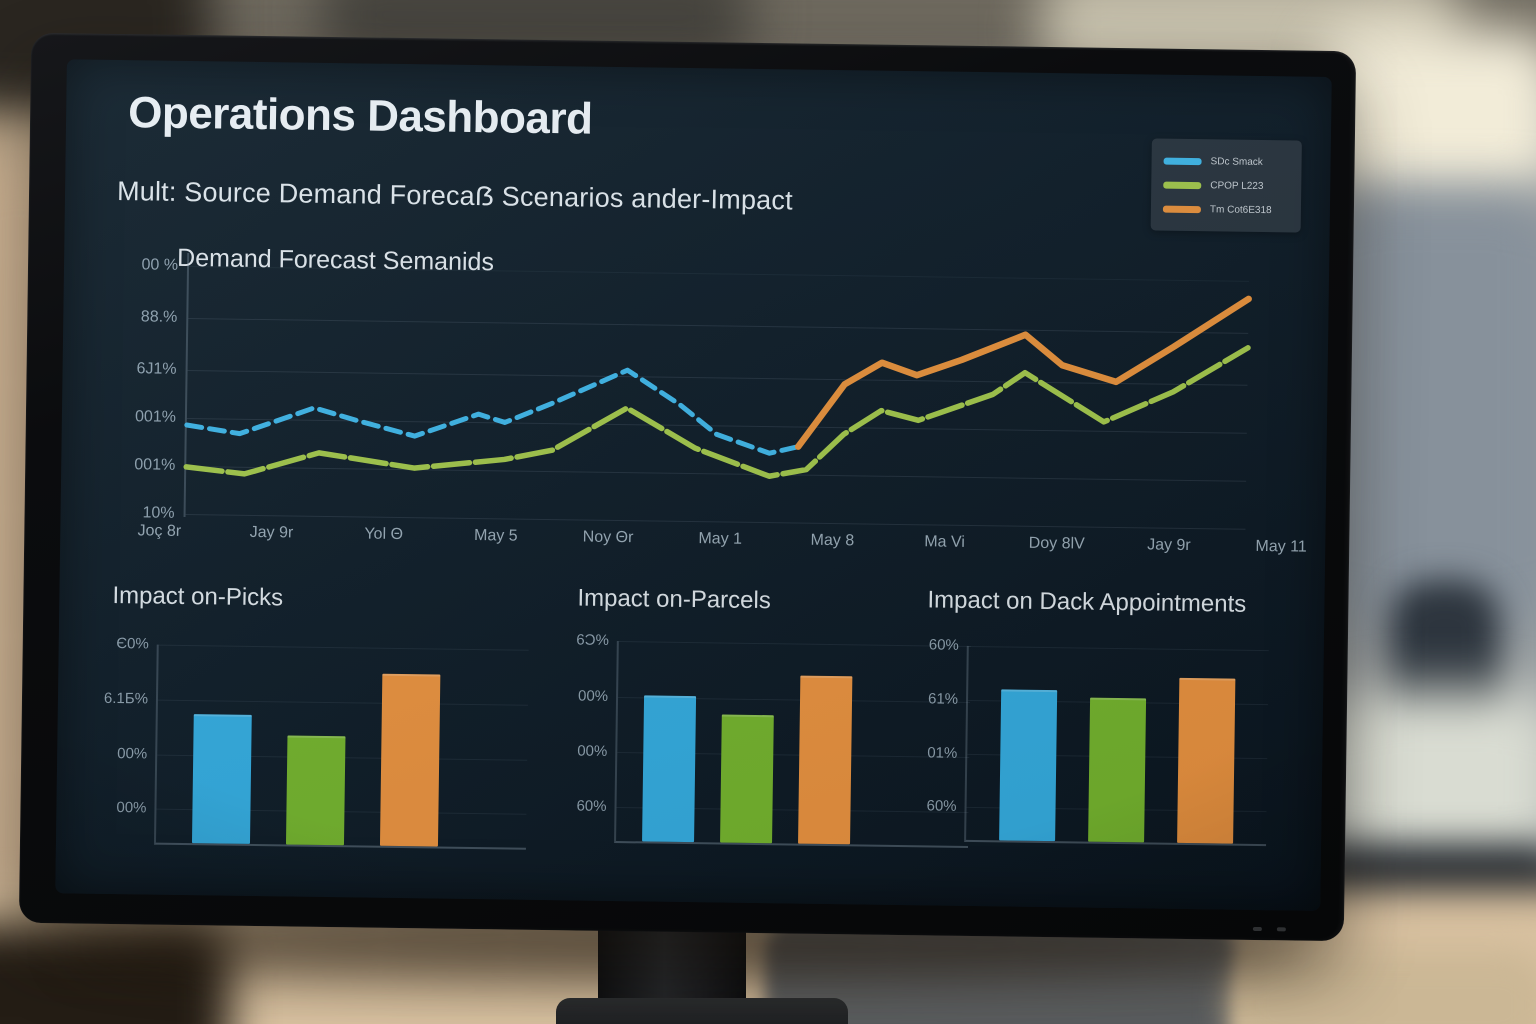 The width and height of the screenshot is (1536, 1024). I want to click on background-window-light, so click(1428, 115).